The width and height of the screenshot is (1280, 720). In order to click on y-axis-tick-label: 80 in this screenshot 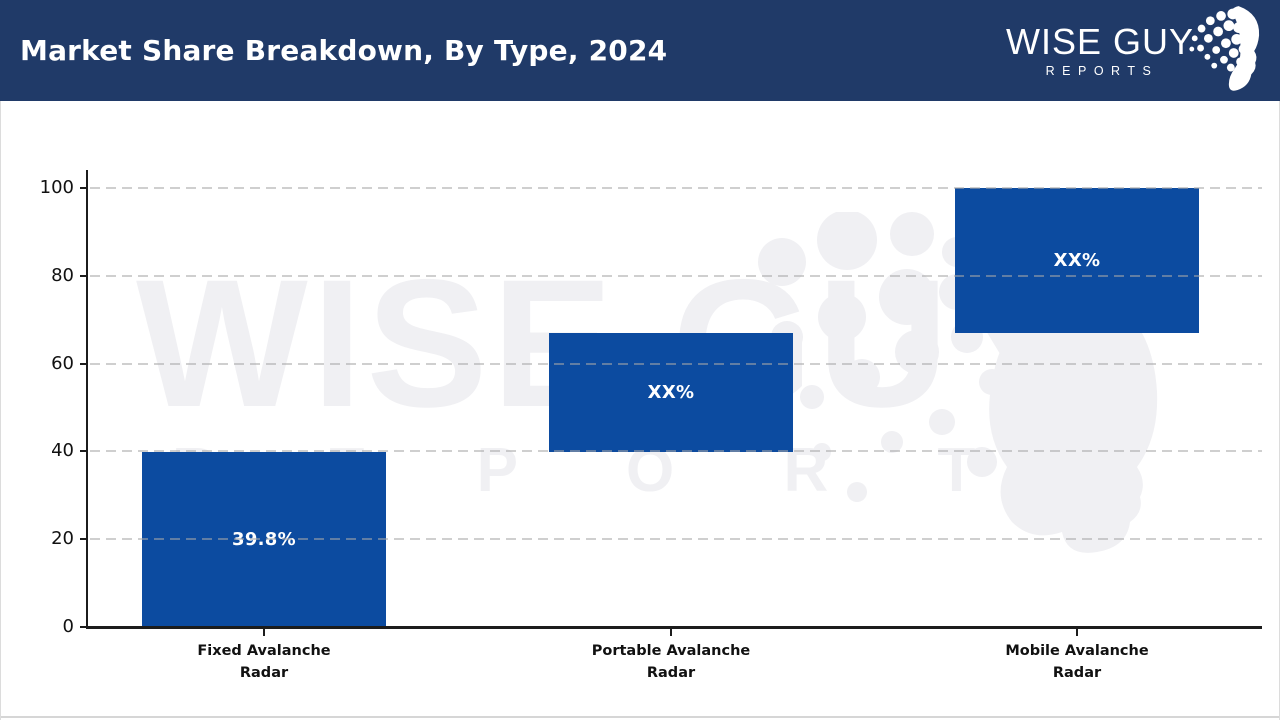, I will do `click(62, 275)`.